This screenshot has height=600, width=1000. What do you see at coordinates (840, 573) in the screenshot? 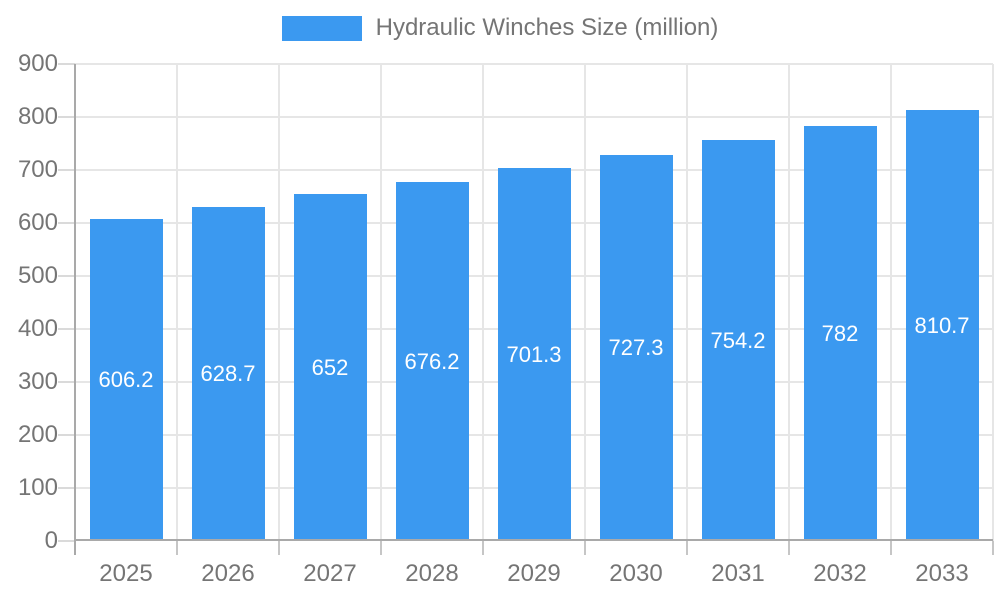
I see `x-axis-label: 2032` at bounding box center [840, 573].